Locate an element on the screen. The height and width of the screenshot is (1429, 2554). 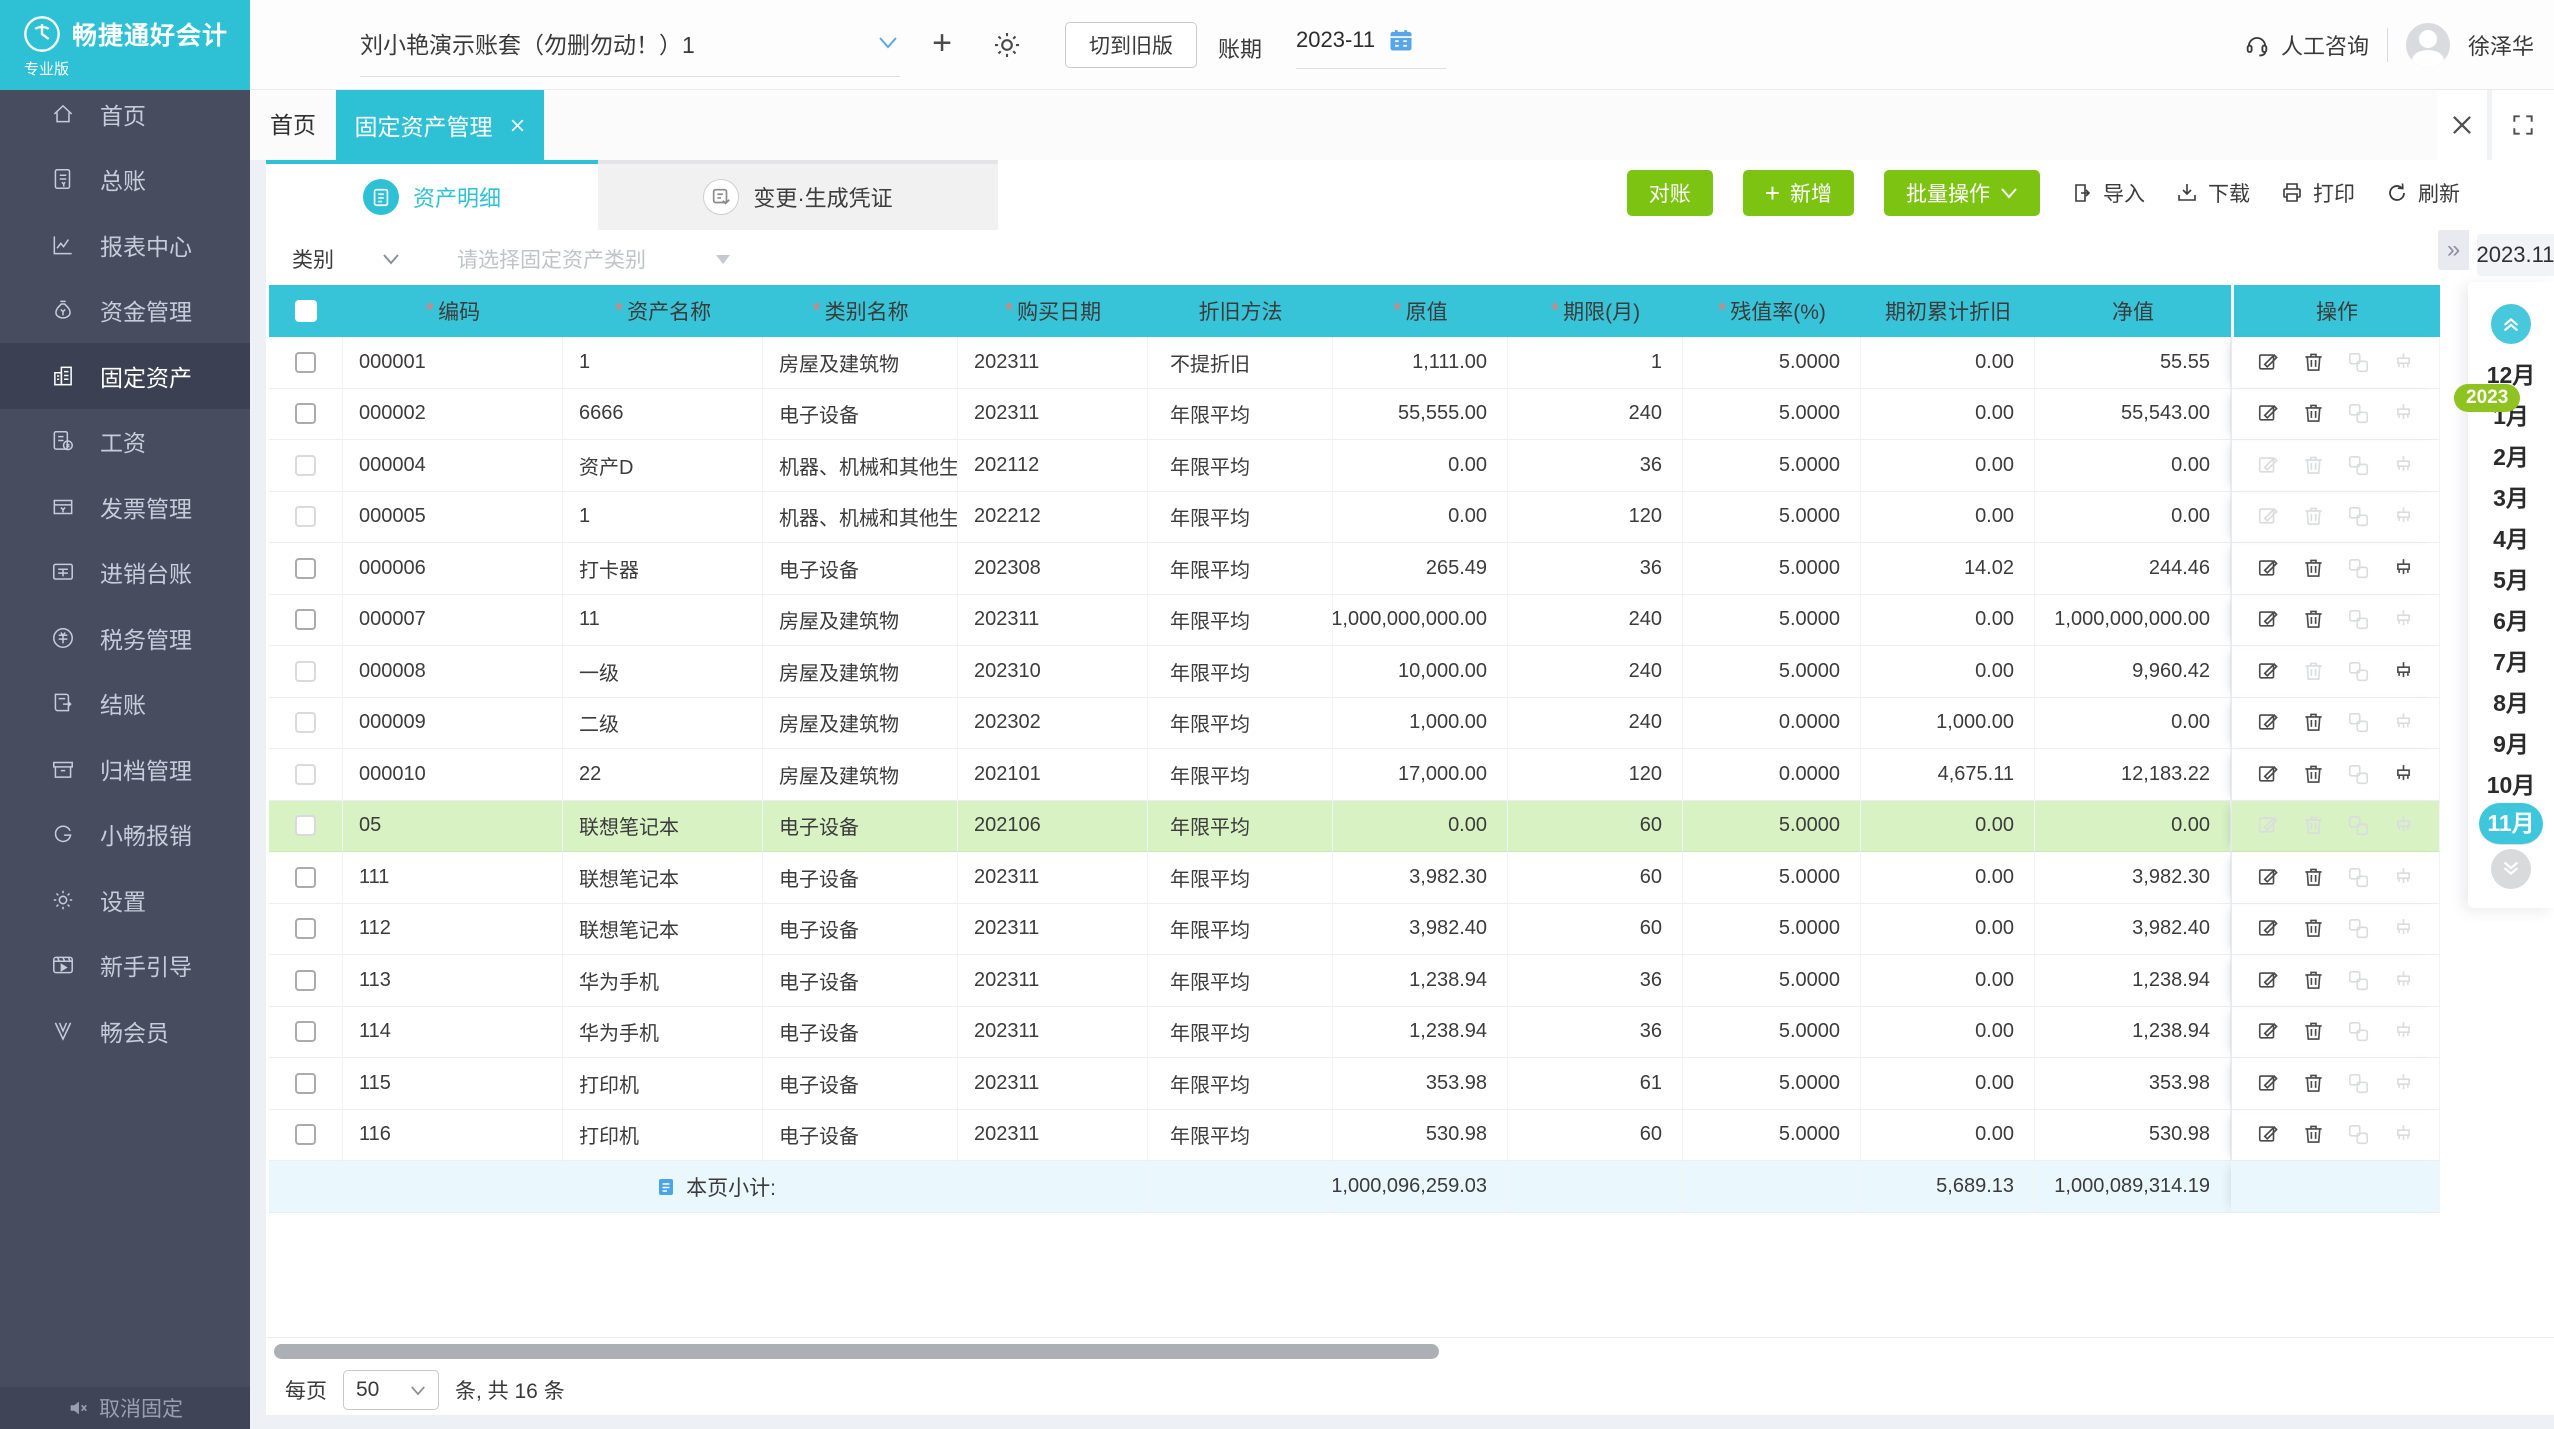
sidebar-item-归档管理: 归档管理 is located at coordinates (125, 769).